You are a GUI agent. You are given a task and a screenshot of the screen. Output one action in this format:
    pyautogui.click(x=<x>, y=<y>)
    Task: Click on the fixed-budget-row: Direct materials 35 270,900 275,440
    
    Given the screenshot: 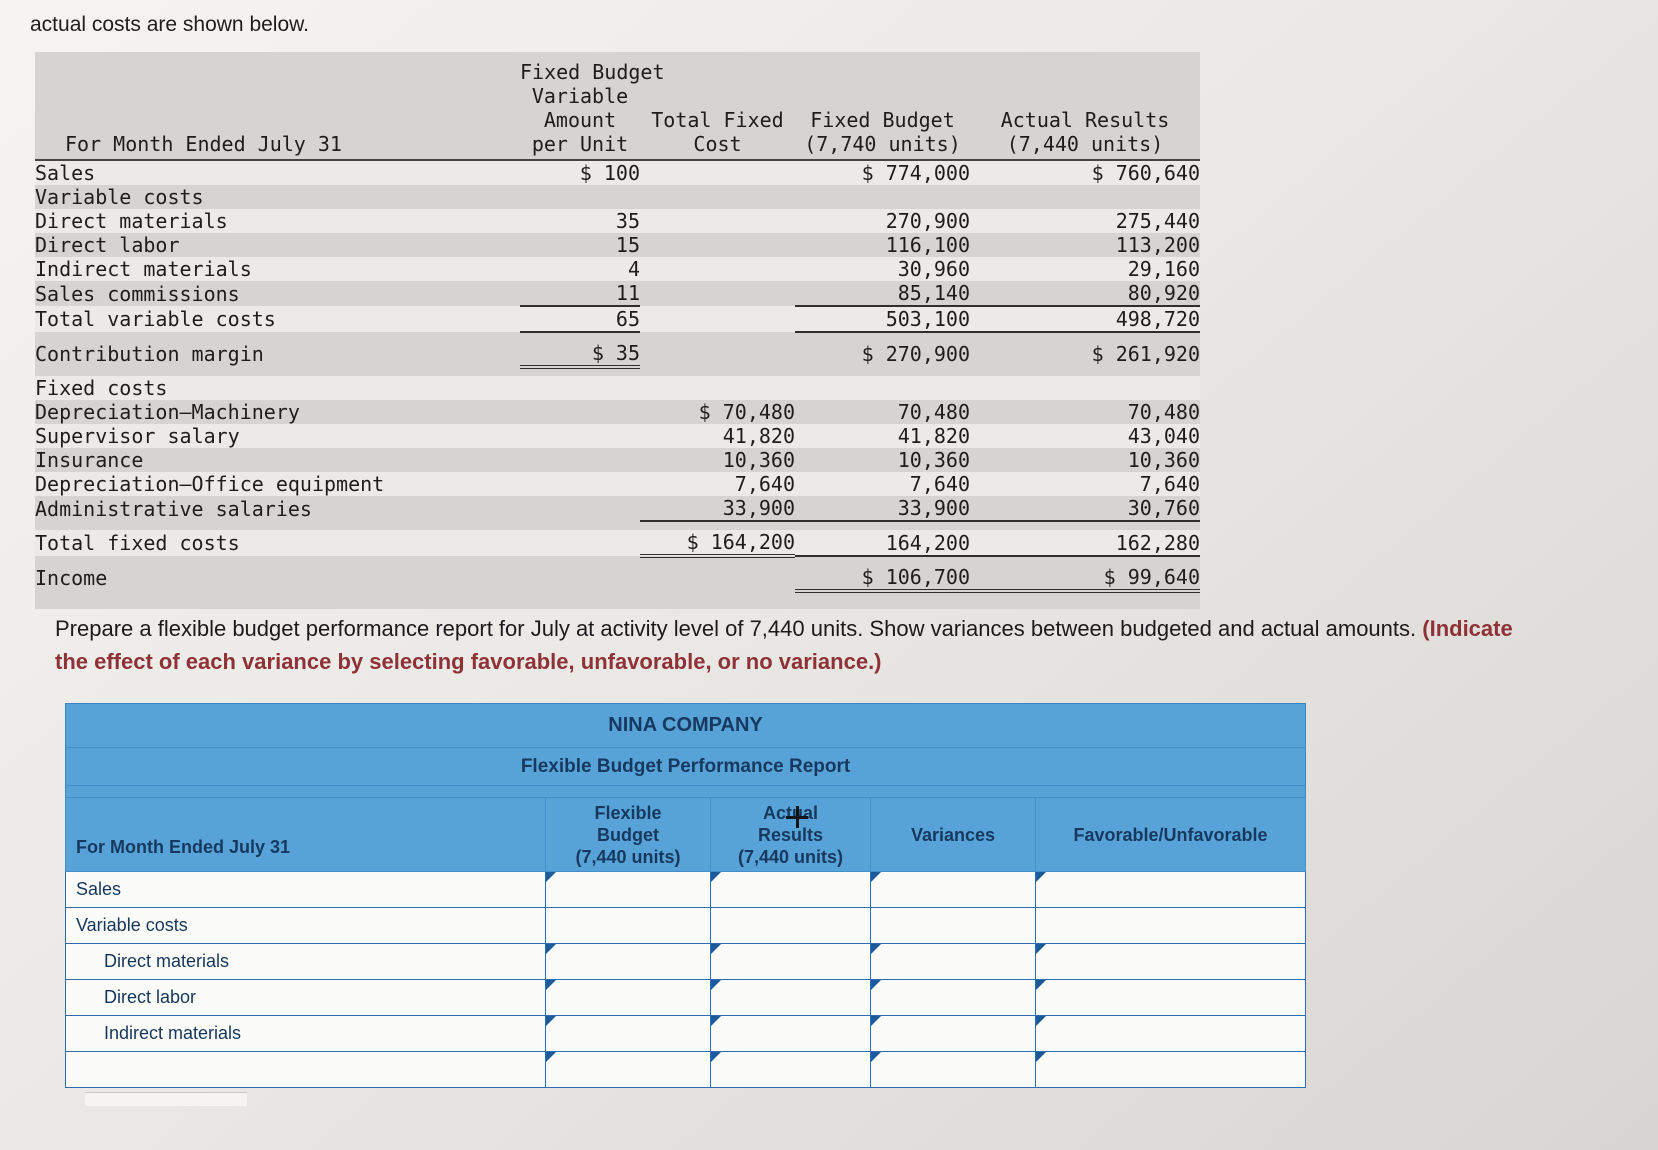 What is the action you would take?
    pyautogui.click(x=617, y=221)
    